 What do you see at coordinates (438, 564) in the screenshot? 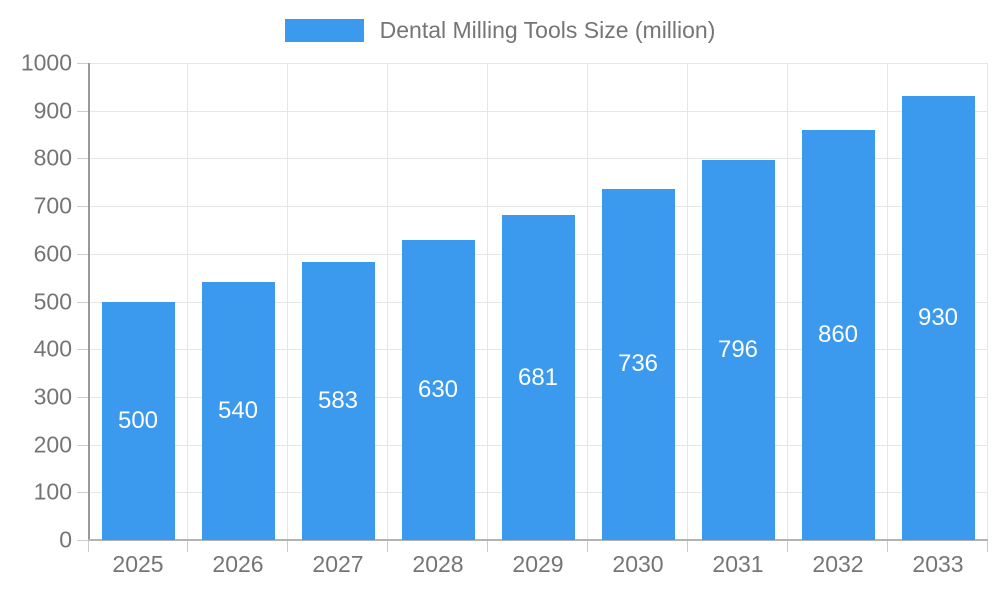
I see `x-axis-tick-label: 2028` at bounding box center [438, 564].